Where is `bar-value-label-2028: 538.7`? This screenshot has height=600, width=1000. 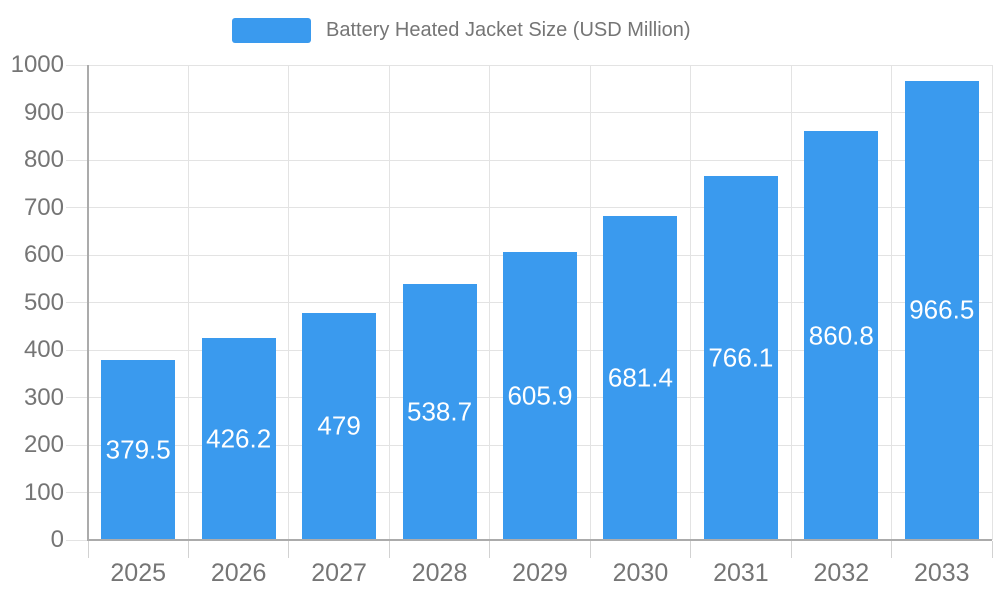
bar-value-label-2028: 538.7 is located at coordinates (440, 411).